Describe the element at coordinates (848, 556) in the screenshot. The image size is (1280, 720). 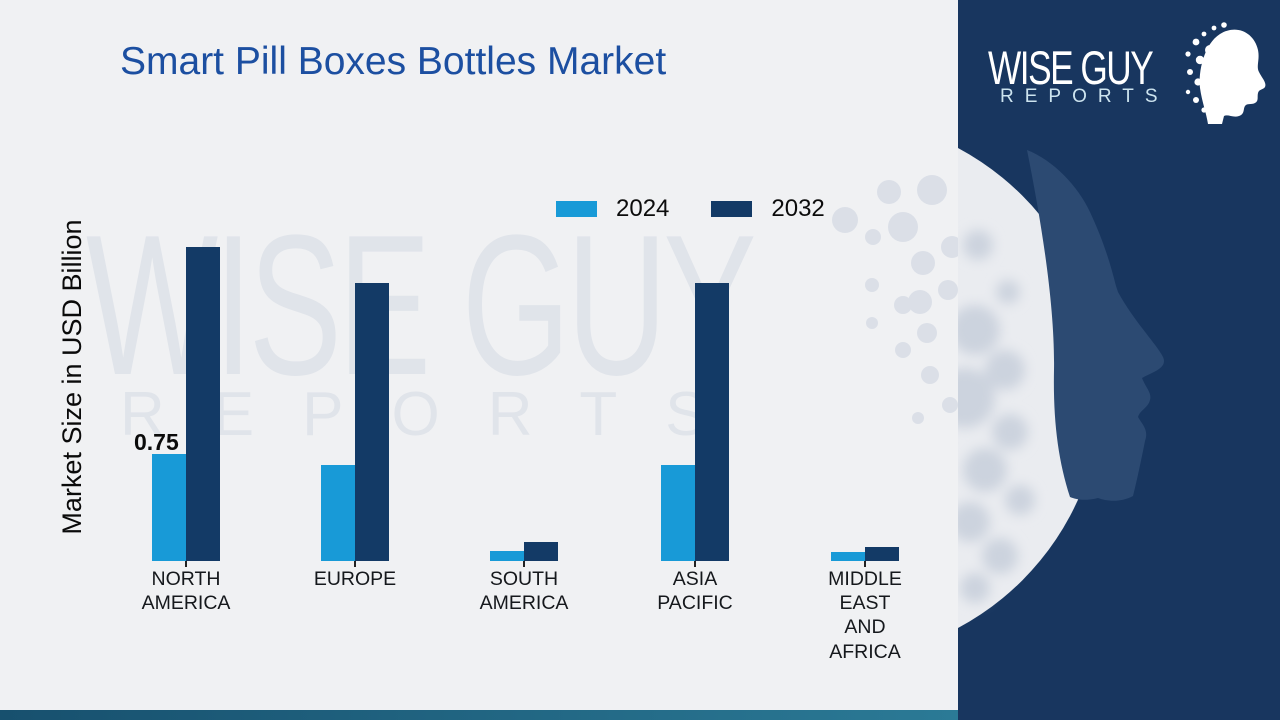
I see `bar-2024-middle-east-and-africa` at that location.